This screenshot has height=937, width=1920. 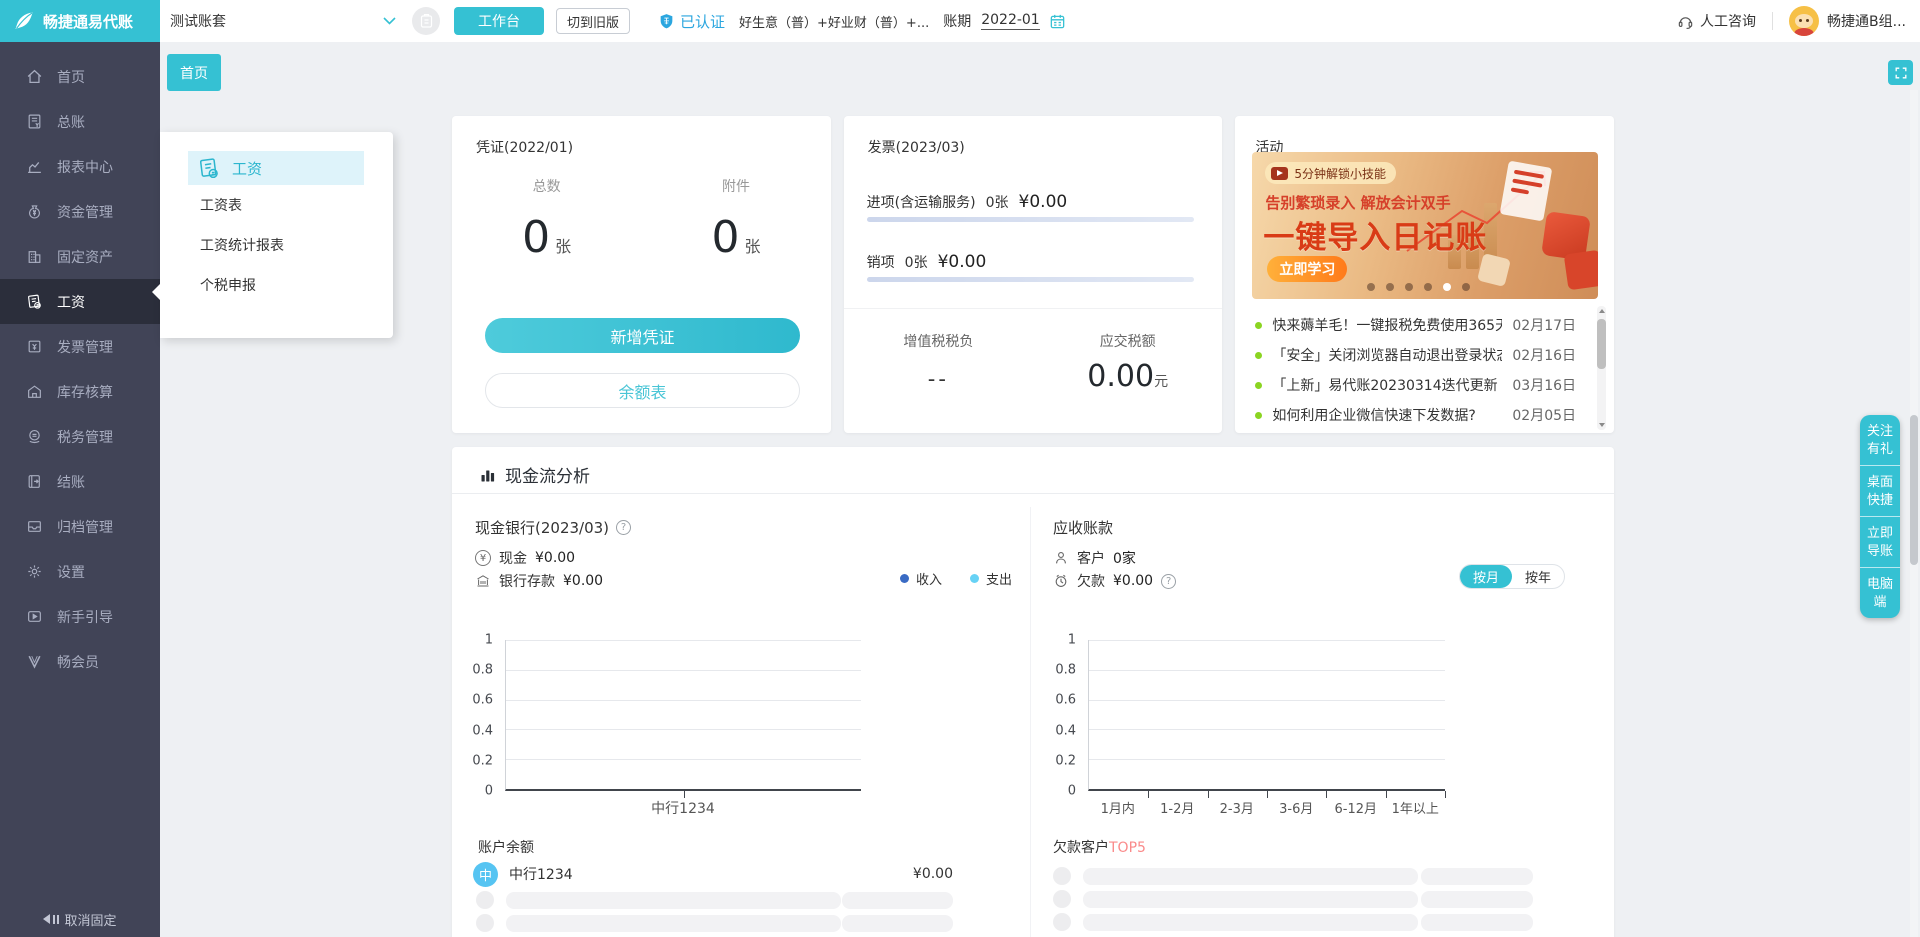 I want to click on sidebar-item-salary: 工资, so click(x=80, y=301).